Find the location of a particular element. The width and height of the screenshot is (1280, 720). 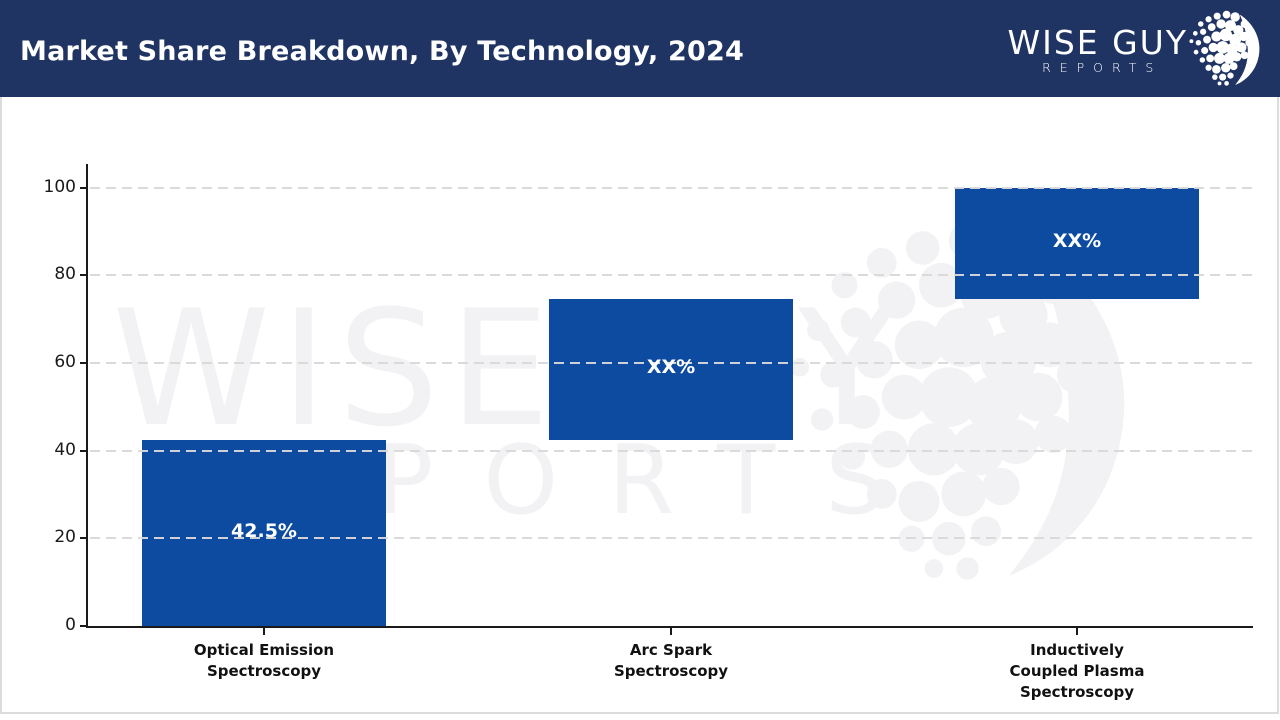

gridline-y80 is located at coordinates (671, 275).